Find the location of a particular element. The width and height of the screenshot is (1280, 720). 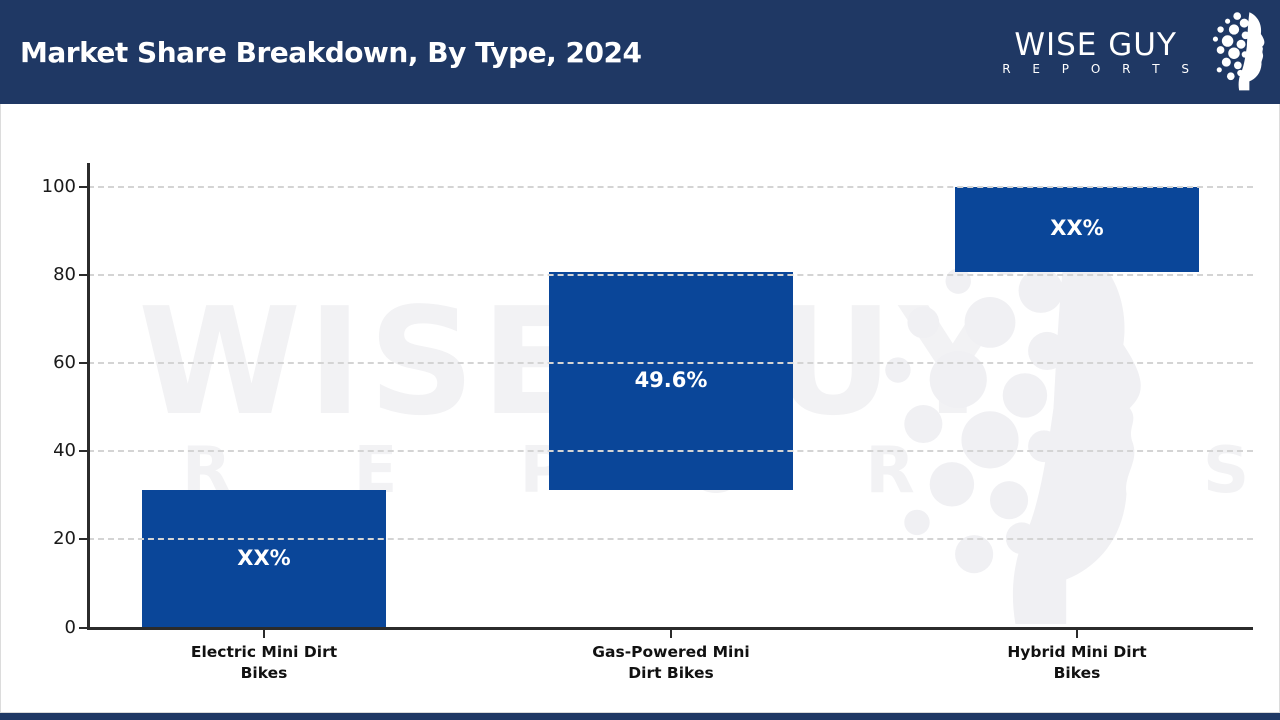

x-axis-line is located at coordinates (670, 628).